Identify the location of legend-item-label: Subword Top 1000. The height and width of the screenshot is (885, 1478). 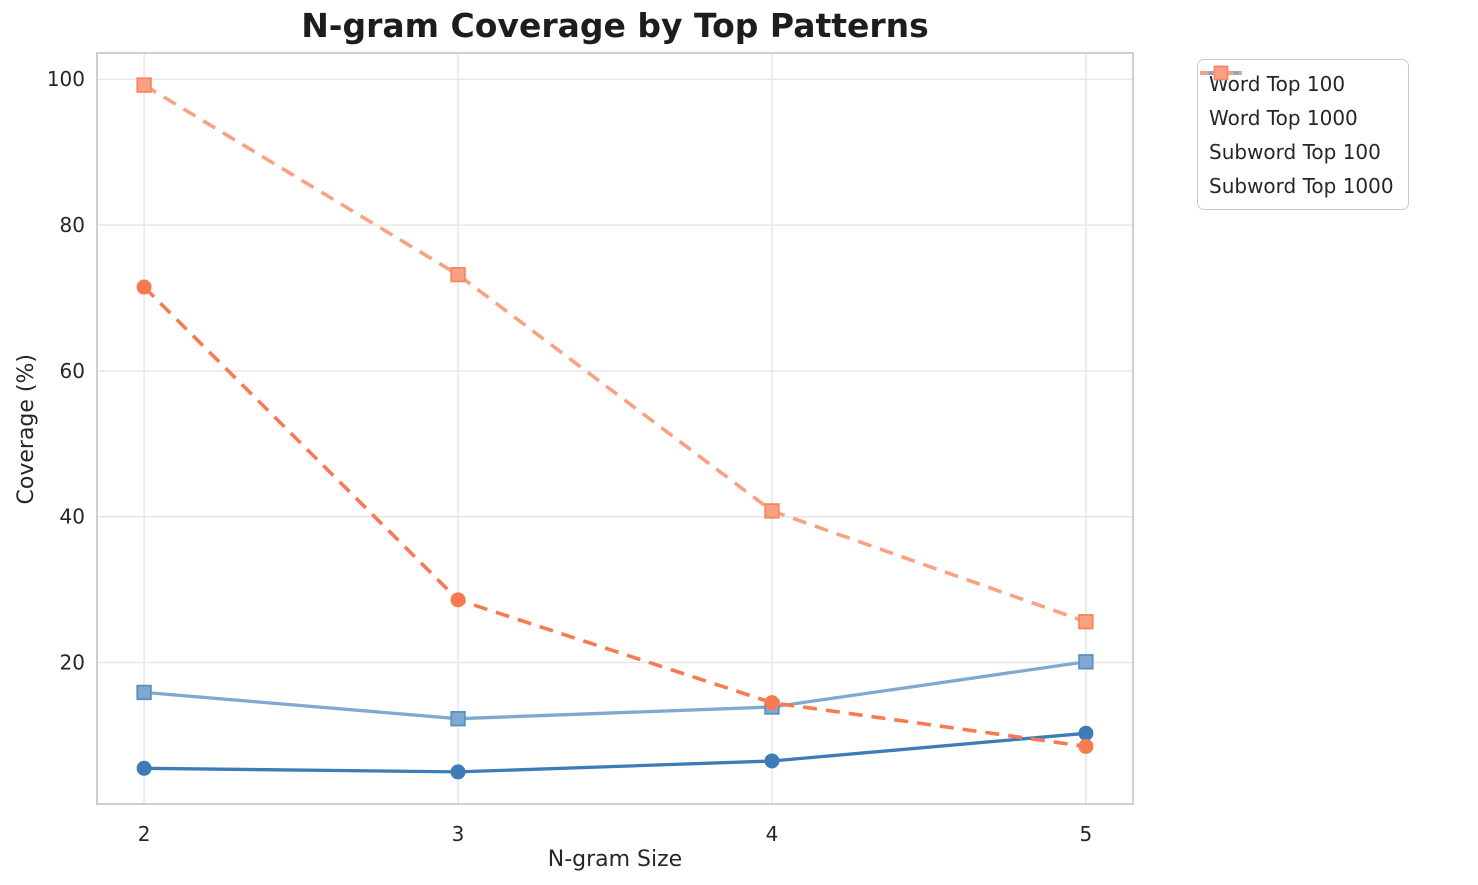
(1301, 185).